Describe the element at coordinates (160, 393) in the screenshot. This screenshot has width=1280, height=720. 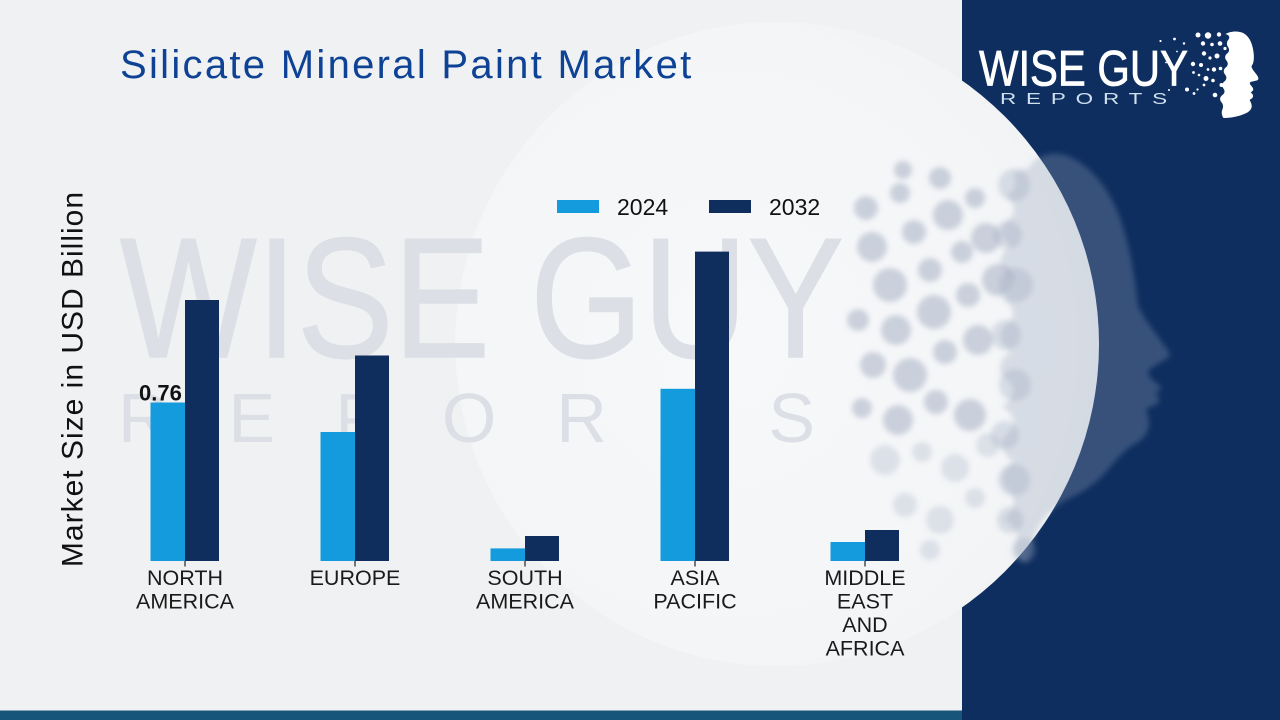
I see `svg-text: 0.76` at that location.